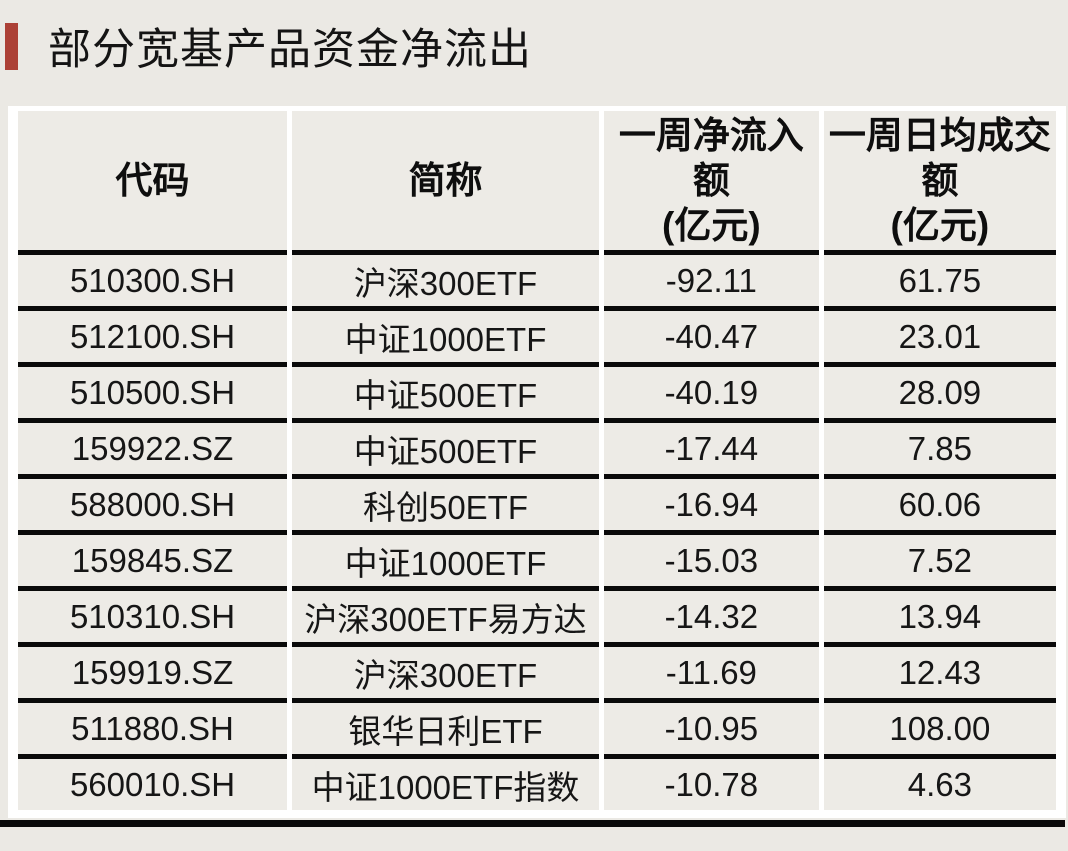 This screenshot has width=1068, height=851. I want to click on table-row: 560010.SH 中证1000ETF指数 -10.78 4.63, so click(537, 784).